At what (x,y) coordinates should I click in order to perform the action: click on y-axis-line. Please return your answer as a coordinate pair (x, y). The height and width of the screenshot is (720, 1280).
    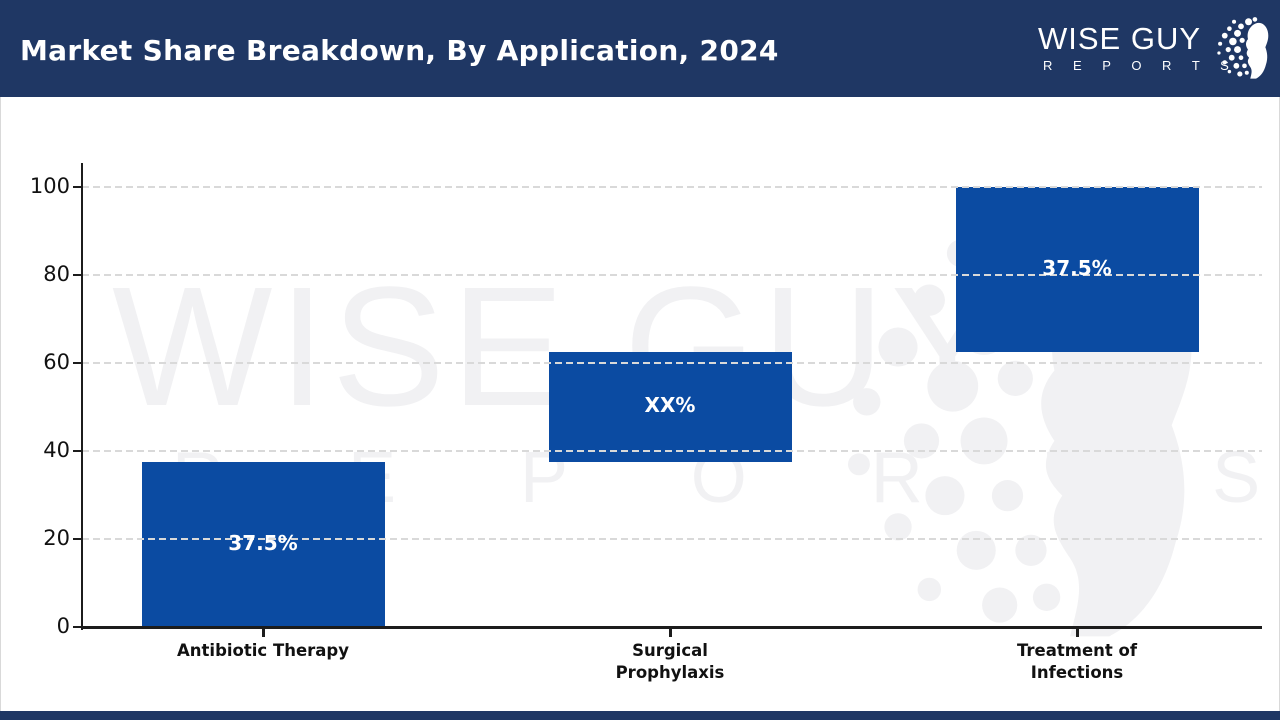
    Looking at the image, I should click on (82, 396).